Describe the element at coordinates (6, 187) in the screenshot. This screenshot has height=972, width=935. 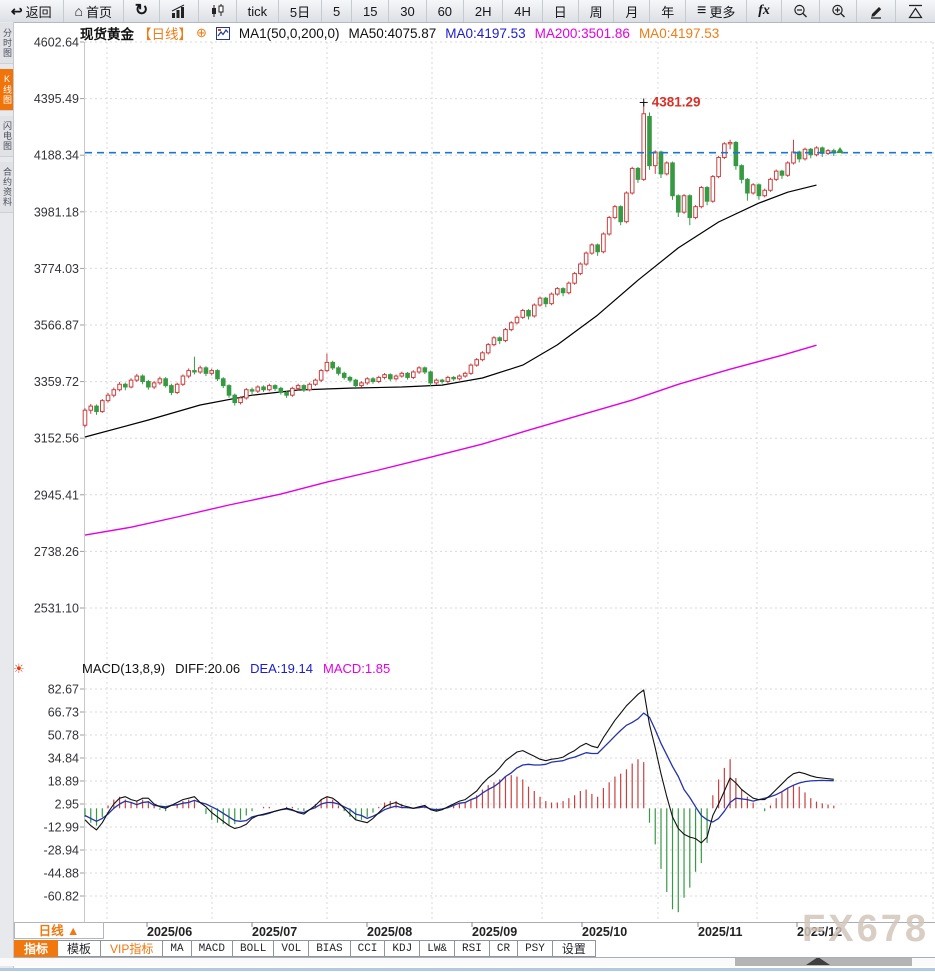
I see `sidebar-tab-contract-info: 合约资料` at that location.